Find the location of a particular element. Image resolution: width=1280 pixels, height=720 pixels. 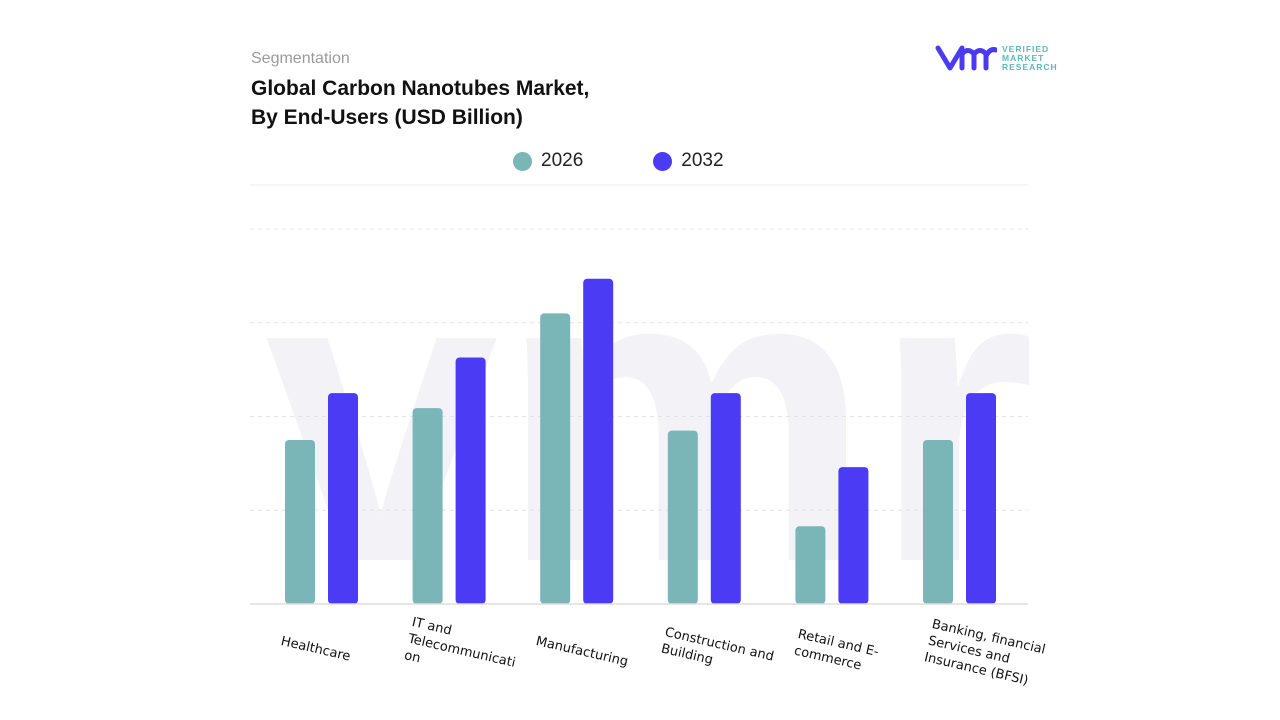

title-line-2: By End-Users (USD Billion) is located at coordinates (387, 117).